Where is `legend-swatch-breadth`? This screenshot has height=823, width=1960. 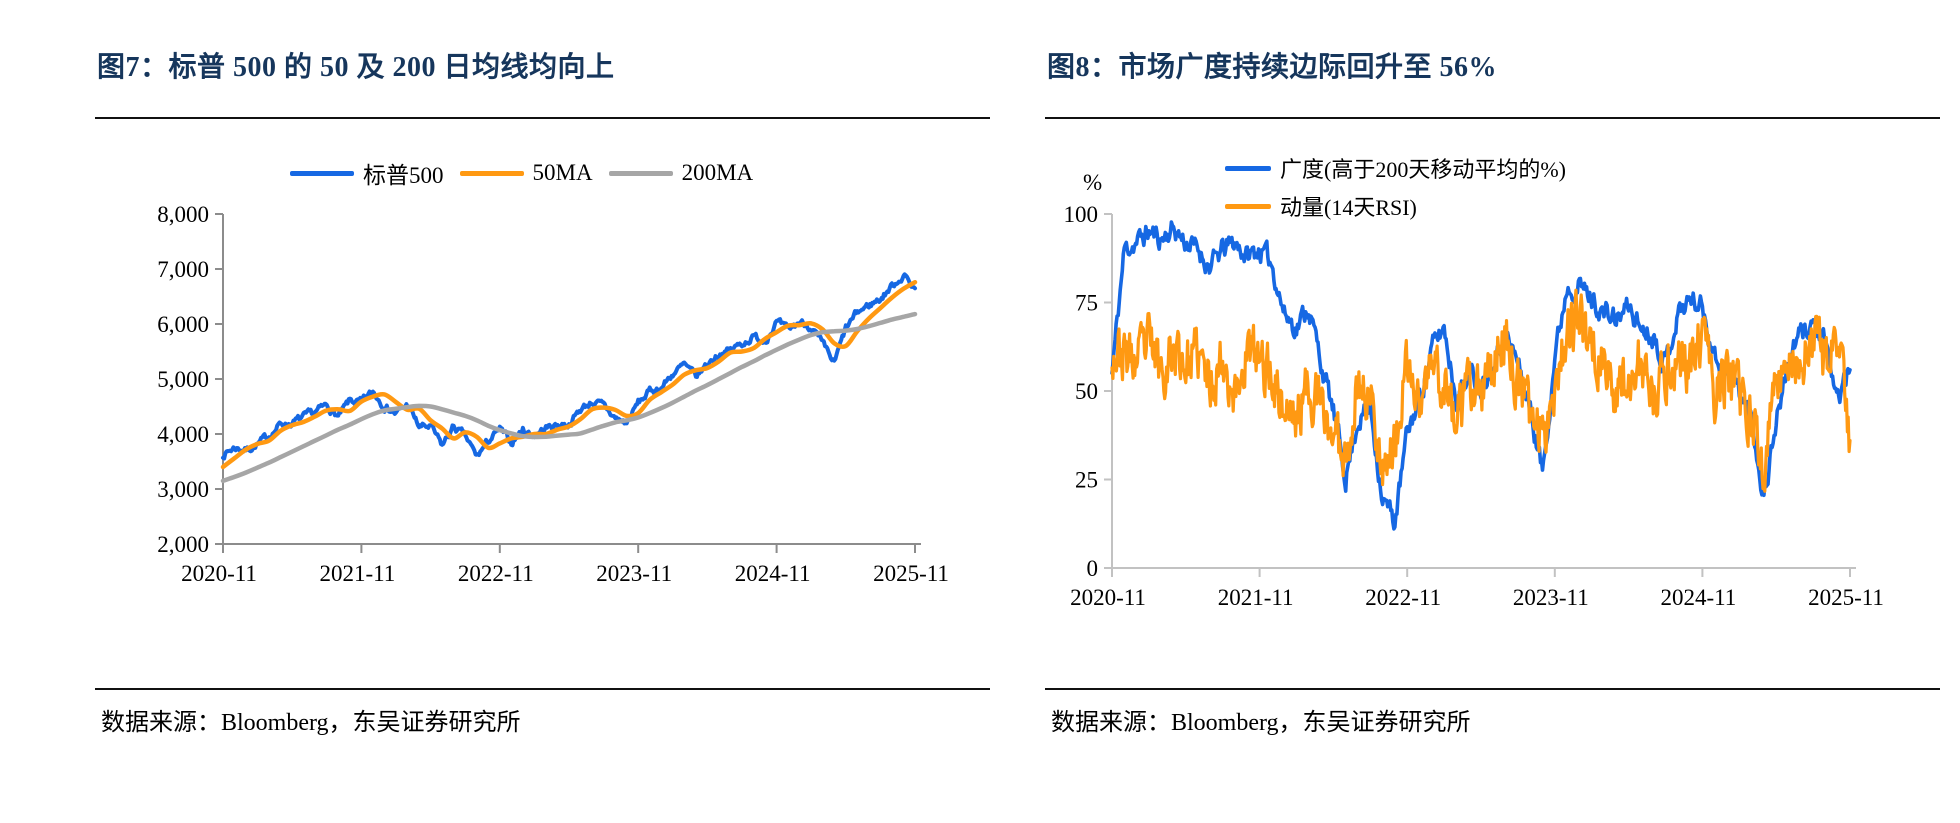 legend-swatch-breadth is located at coordinates (1248, 168).